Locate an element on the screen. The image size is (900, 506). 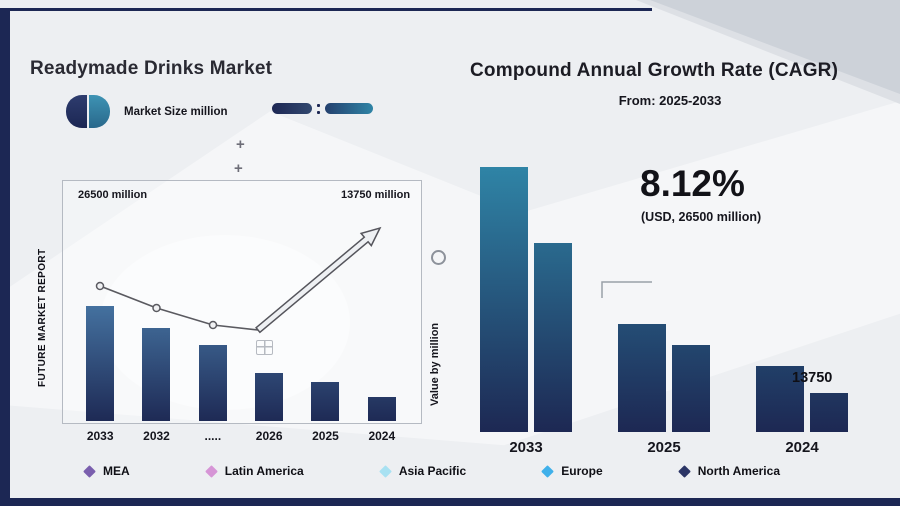
bar-value-annotation: 13750 is located at coordinates (812, 378).